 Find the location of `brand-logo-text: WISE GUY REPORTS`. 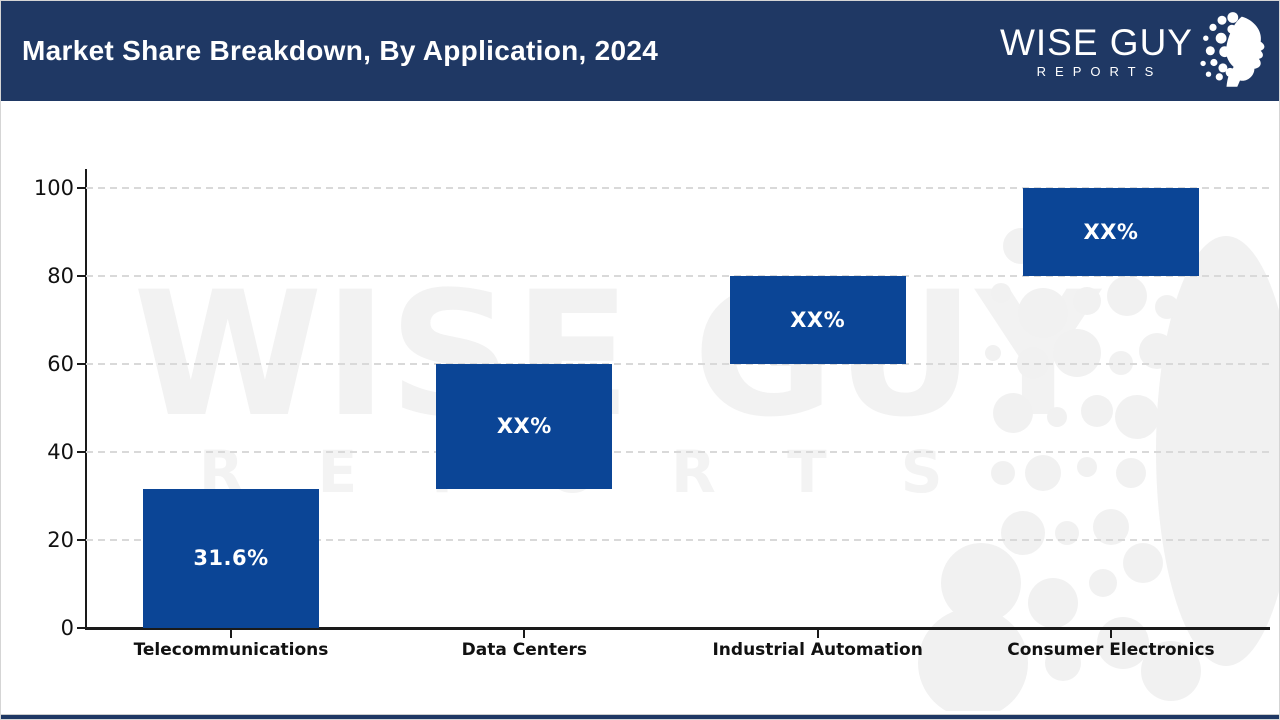

brand-logo-text: WISE GUY REPORTS is located at coordinates (1096, 51).